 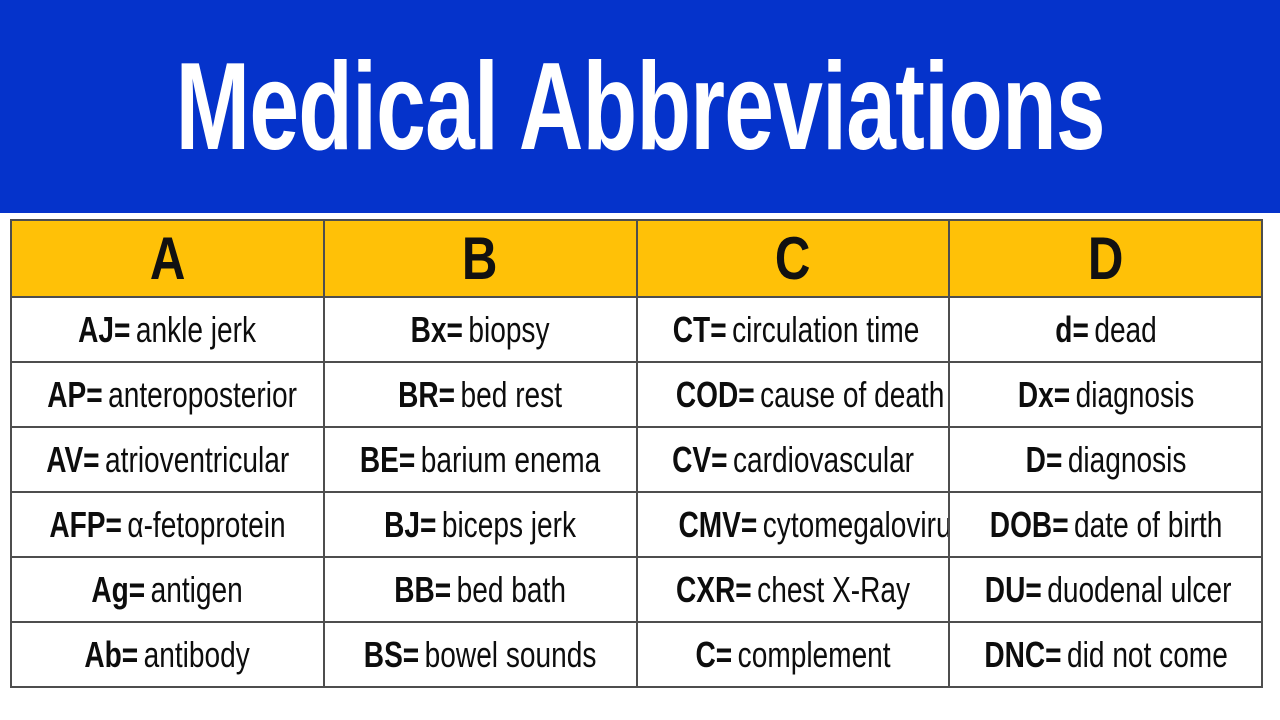 What do you see at coordinates (436, 329) in the screenshot?
I see `abbreviation: Bx=` at bounding box center [436, 329].